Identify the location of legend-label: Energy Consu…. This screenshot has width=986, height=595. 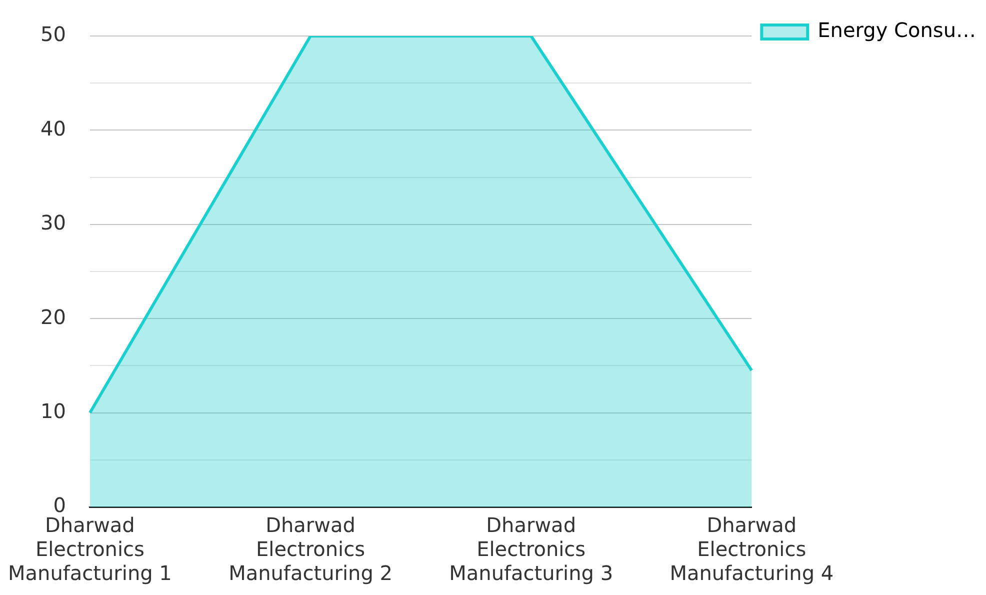
(897, 30).